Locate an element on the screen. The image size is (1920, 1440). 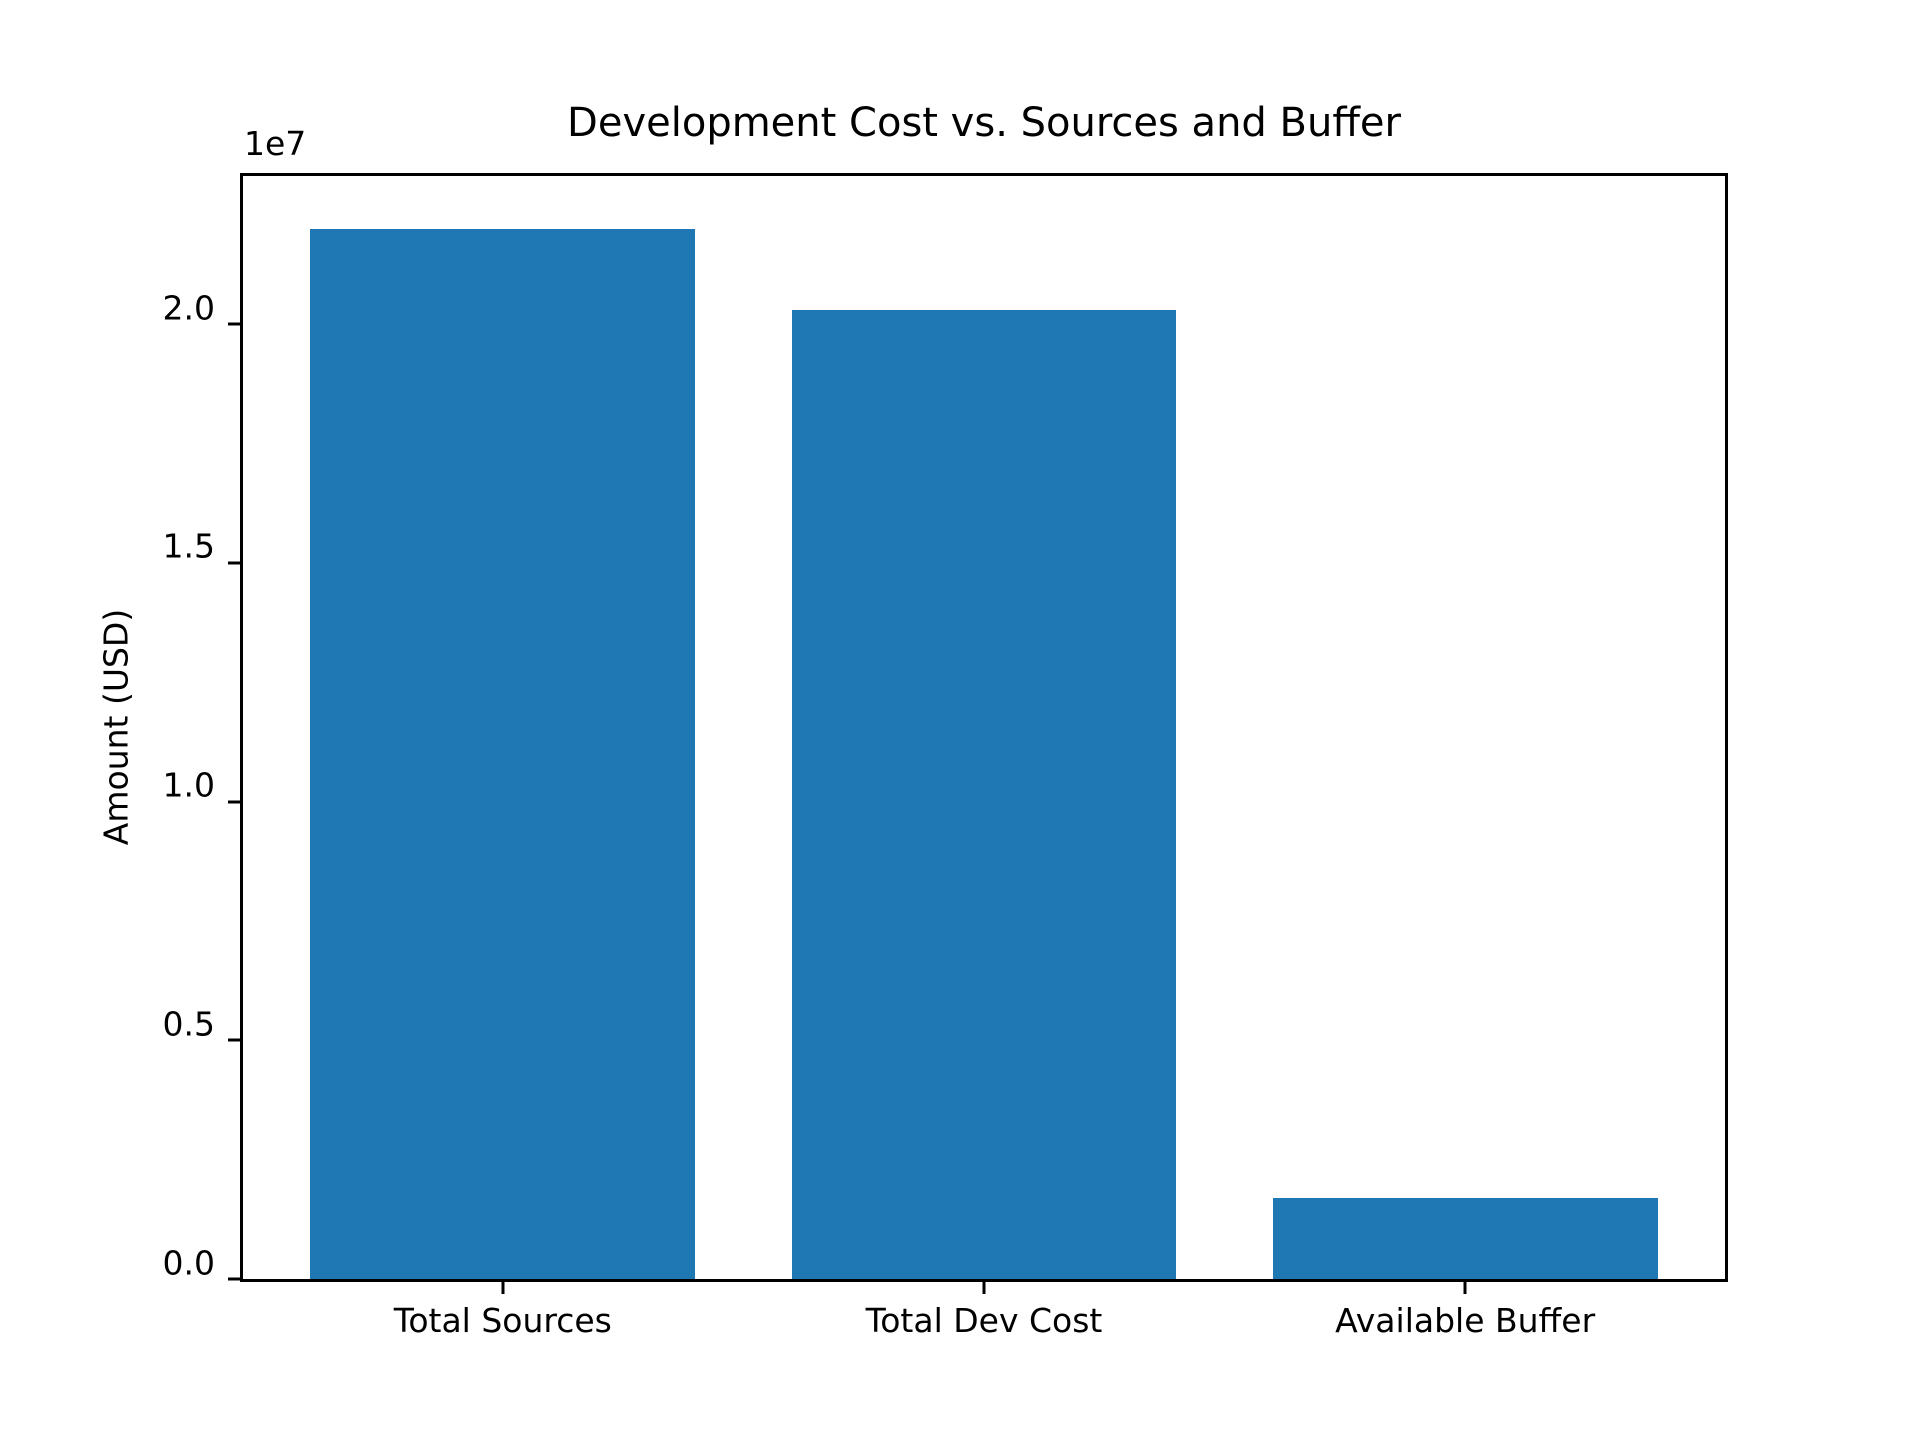
bar-available-buffer is located at coordinates (1465, 1238).